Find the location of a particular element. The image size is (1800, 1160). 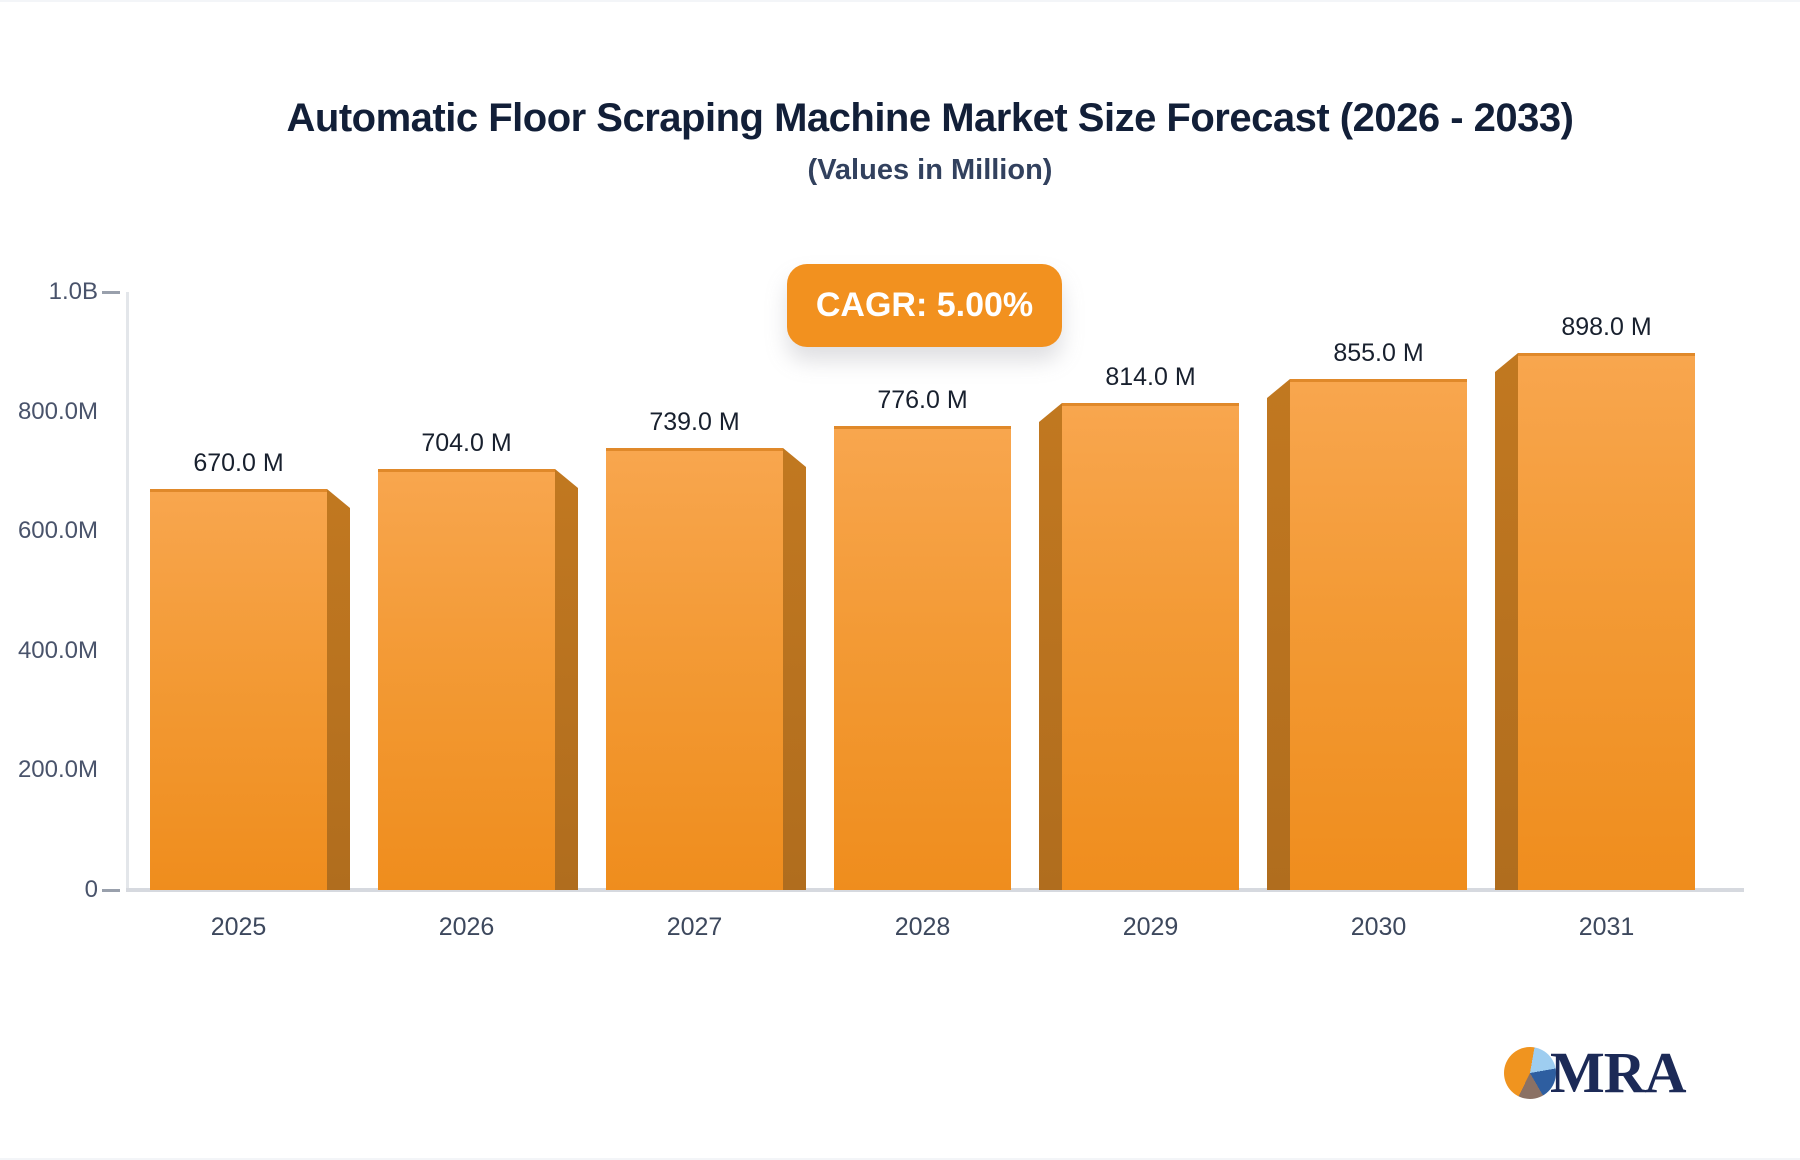

x-axis-line is located at coordinates (935, 890).